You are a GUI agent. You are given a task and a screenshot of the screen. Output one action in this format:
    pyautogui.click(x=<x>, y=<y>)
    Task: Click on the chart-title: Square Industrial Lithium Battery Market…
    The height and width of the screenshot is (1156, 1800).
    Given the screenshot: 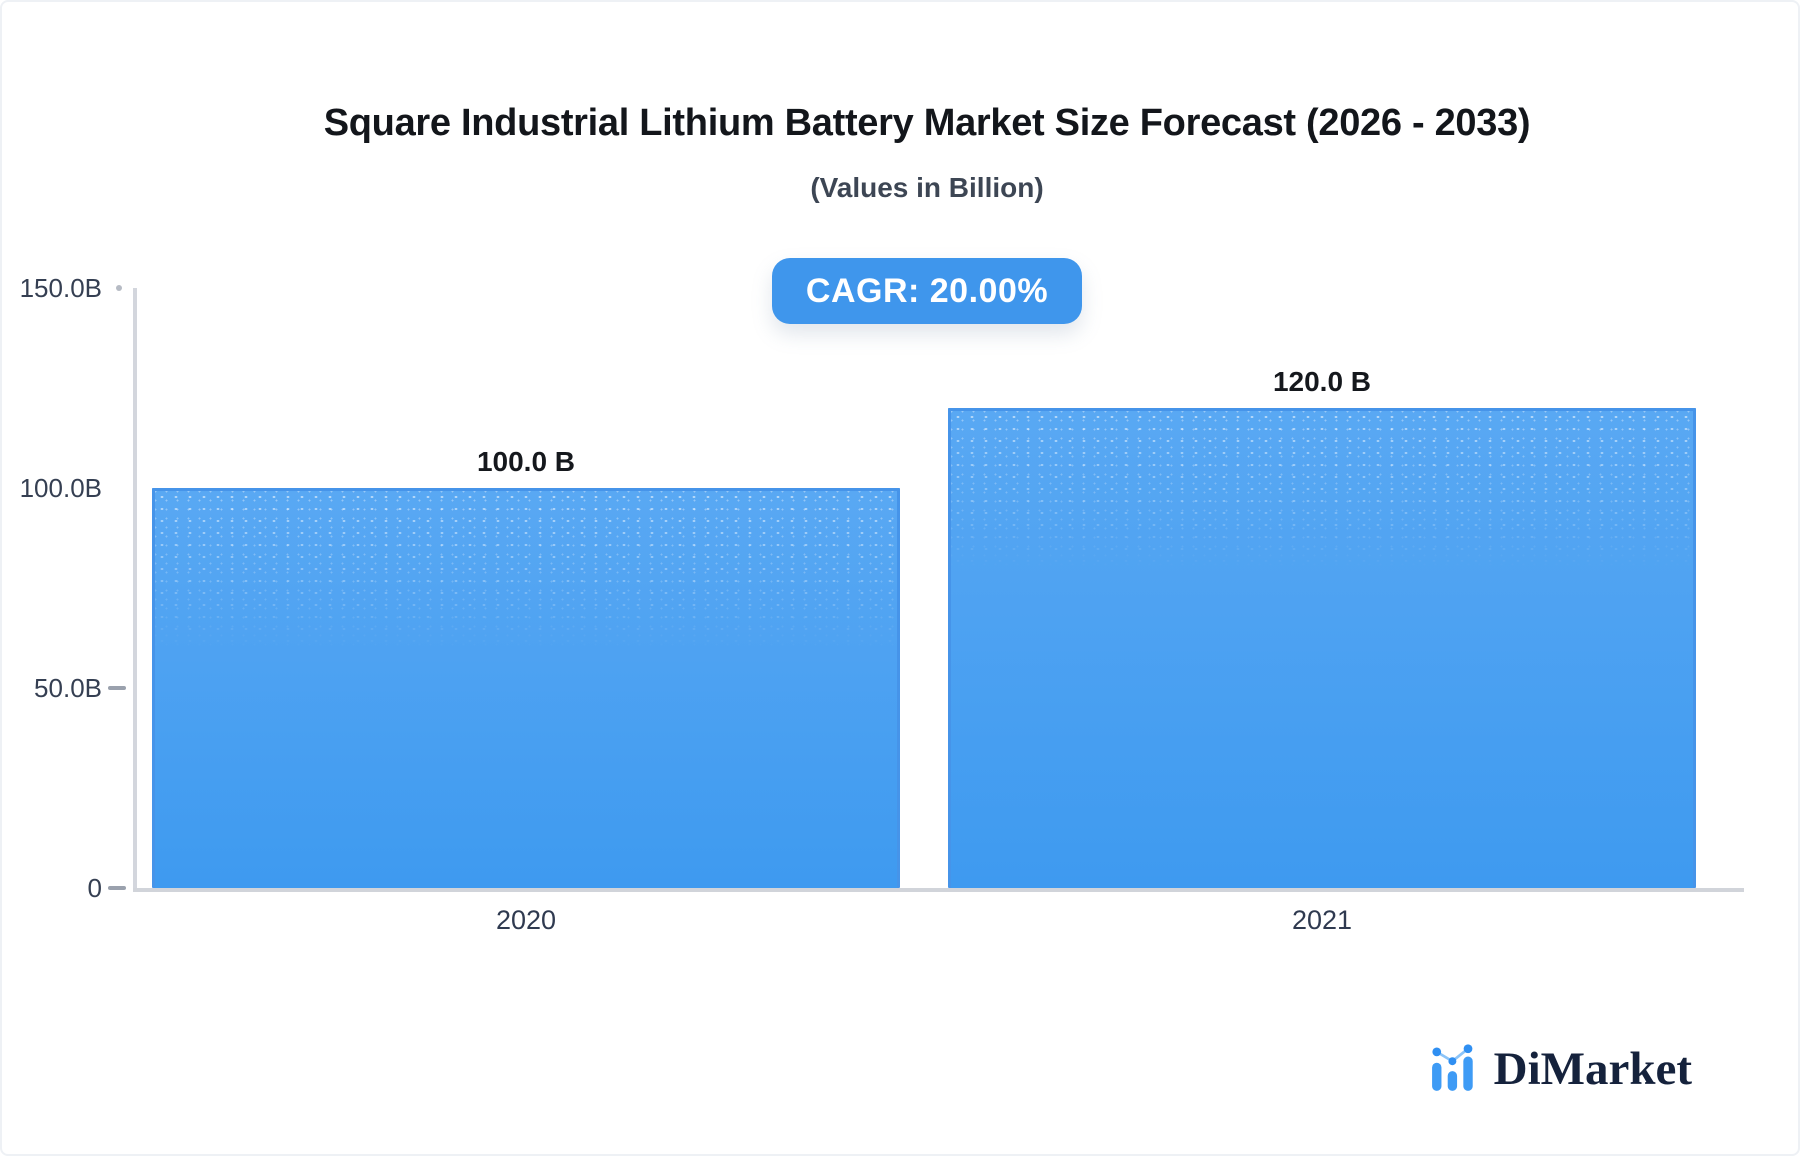 What is the action you would take?
    pyautogui.click(x=927, y=123)
    